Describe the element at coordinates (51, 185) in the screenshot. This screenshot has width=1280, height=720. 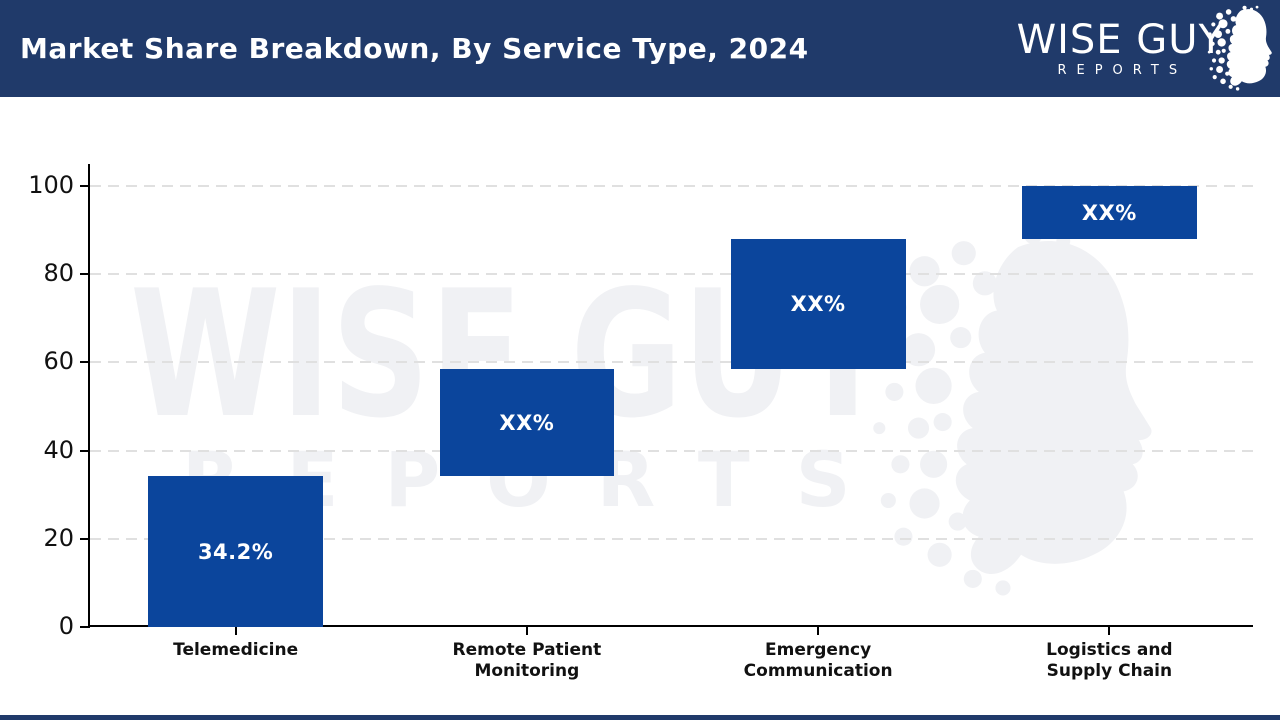
I see `y-tick-label-100: 100` at that location.